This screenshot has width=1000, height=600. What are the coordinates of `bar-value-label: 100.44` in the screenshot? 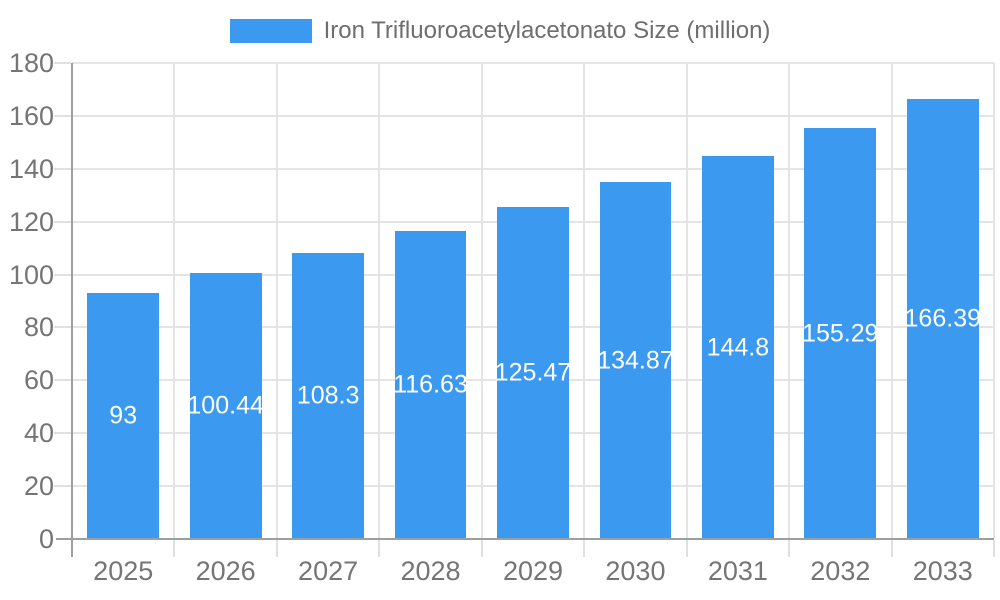 It's located at (225, 405).